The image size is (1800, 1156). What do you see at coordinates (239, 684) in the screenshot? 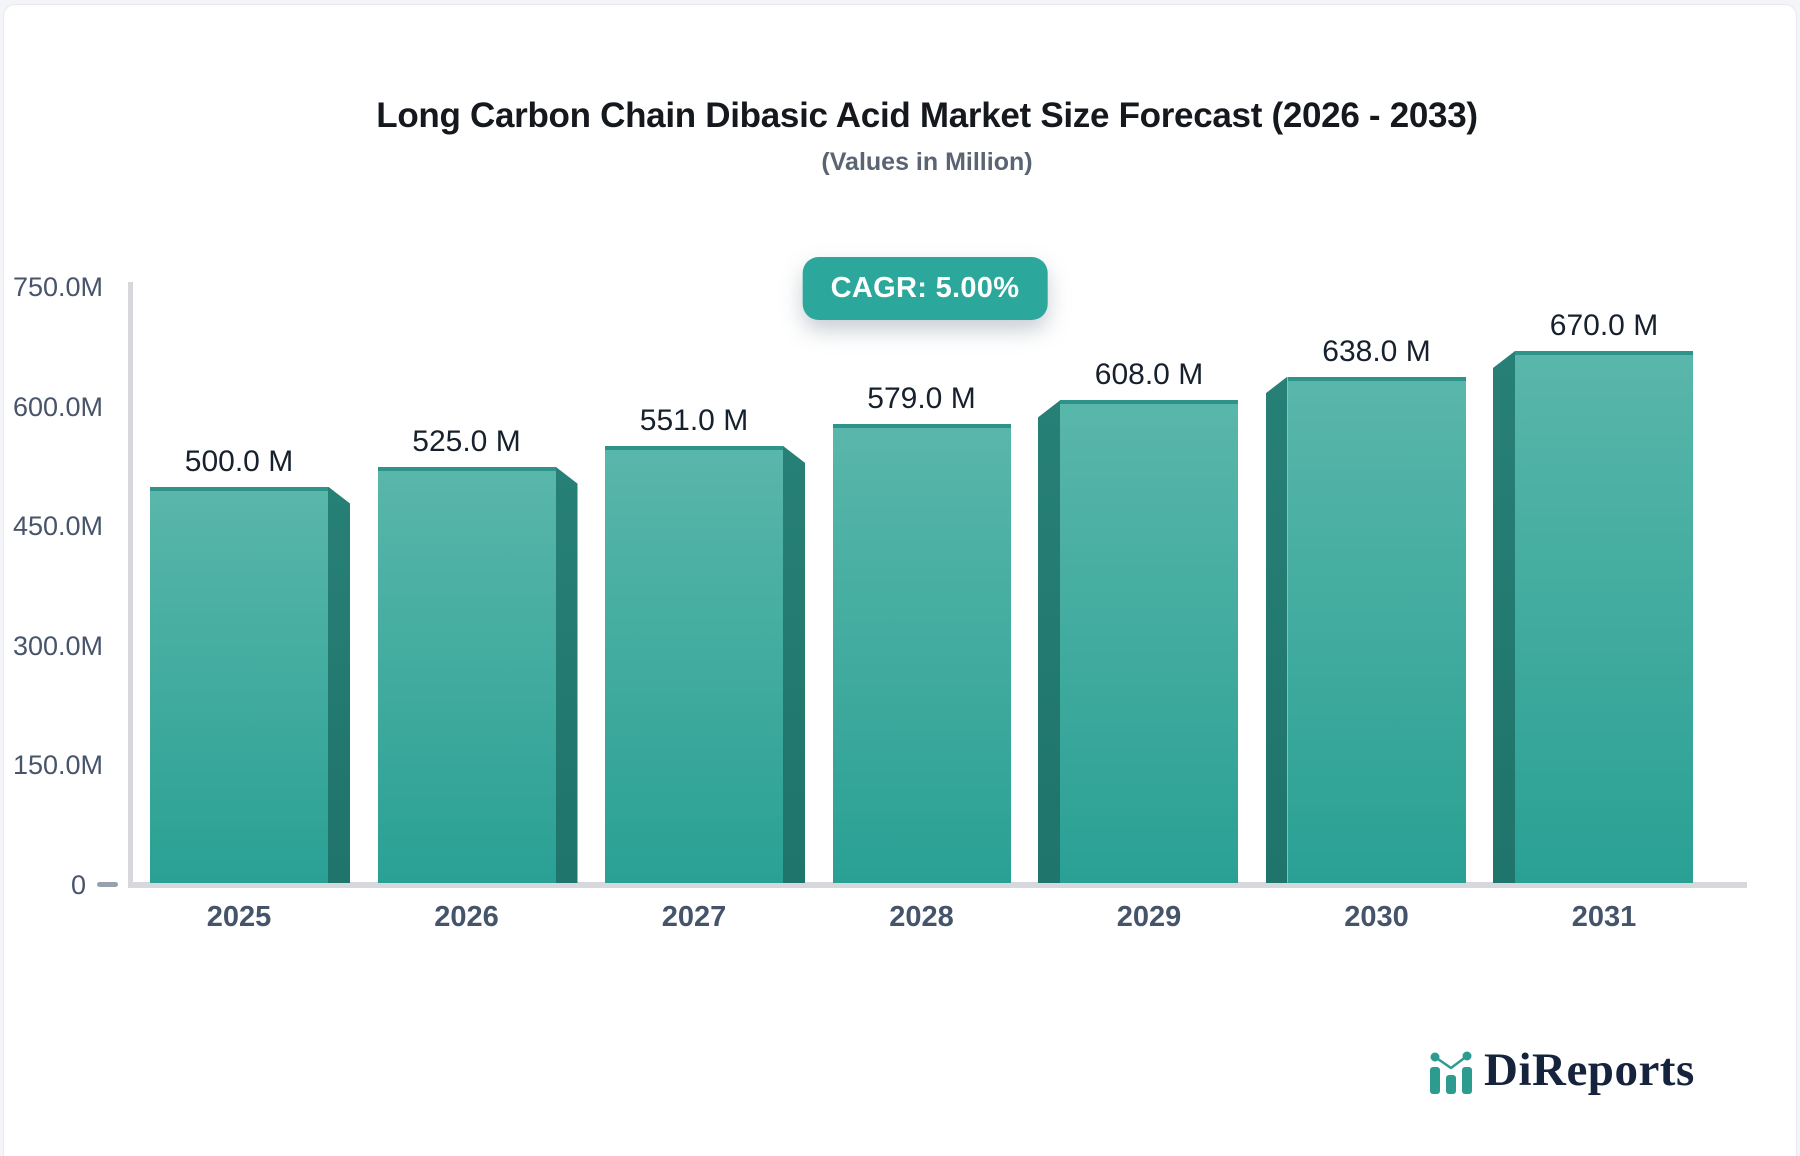
I see `bar-2025` at bounding box center [239, 684].